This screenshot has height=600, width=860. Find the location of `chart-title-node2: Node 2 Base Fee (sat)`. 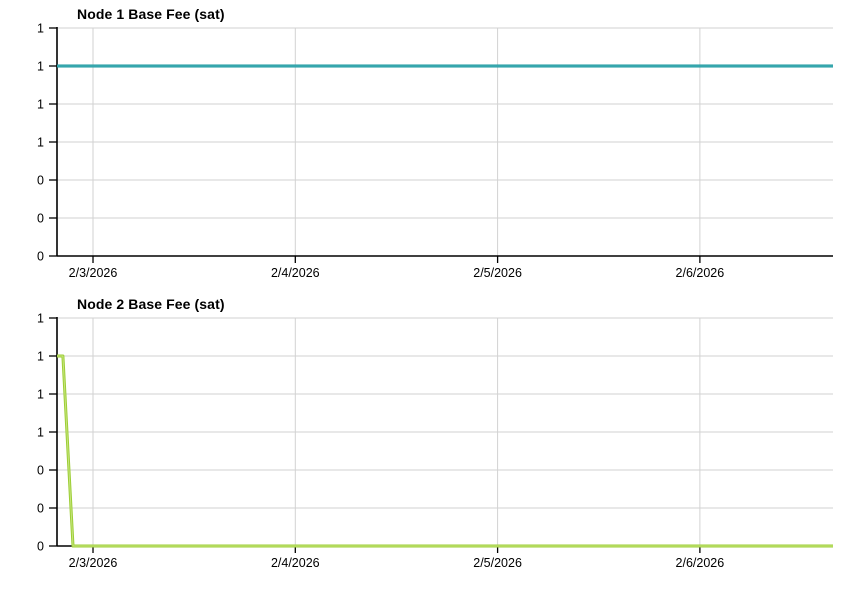

chart-title-node2: Node 2 Base Fee (sat) is located at coordinates (151, 304).